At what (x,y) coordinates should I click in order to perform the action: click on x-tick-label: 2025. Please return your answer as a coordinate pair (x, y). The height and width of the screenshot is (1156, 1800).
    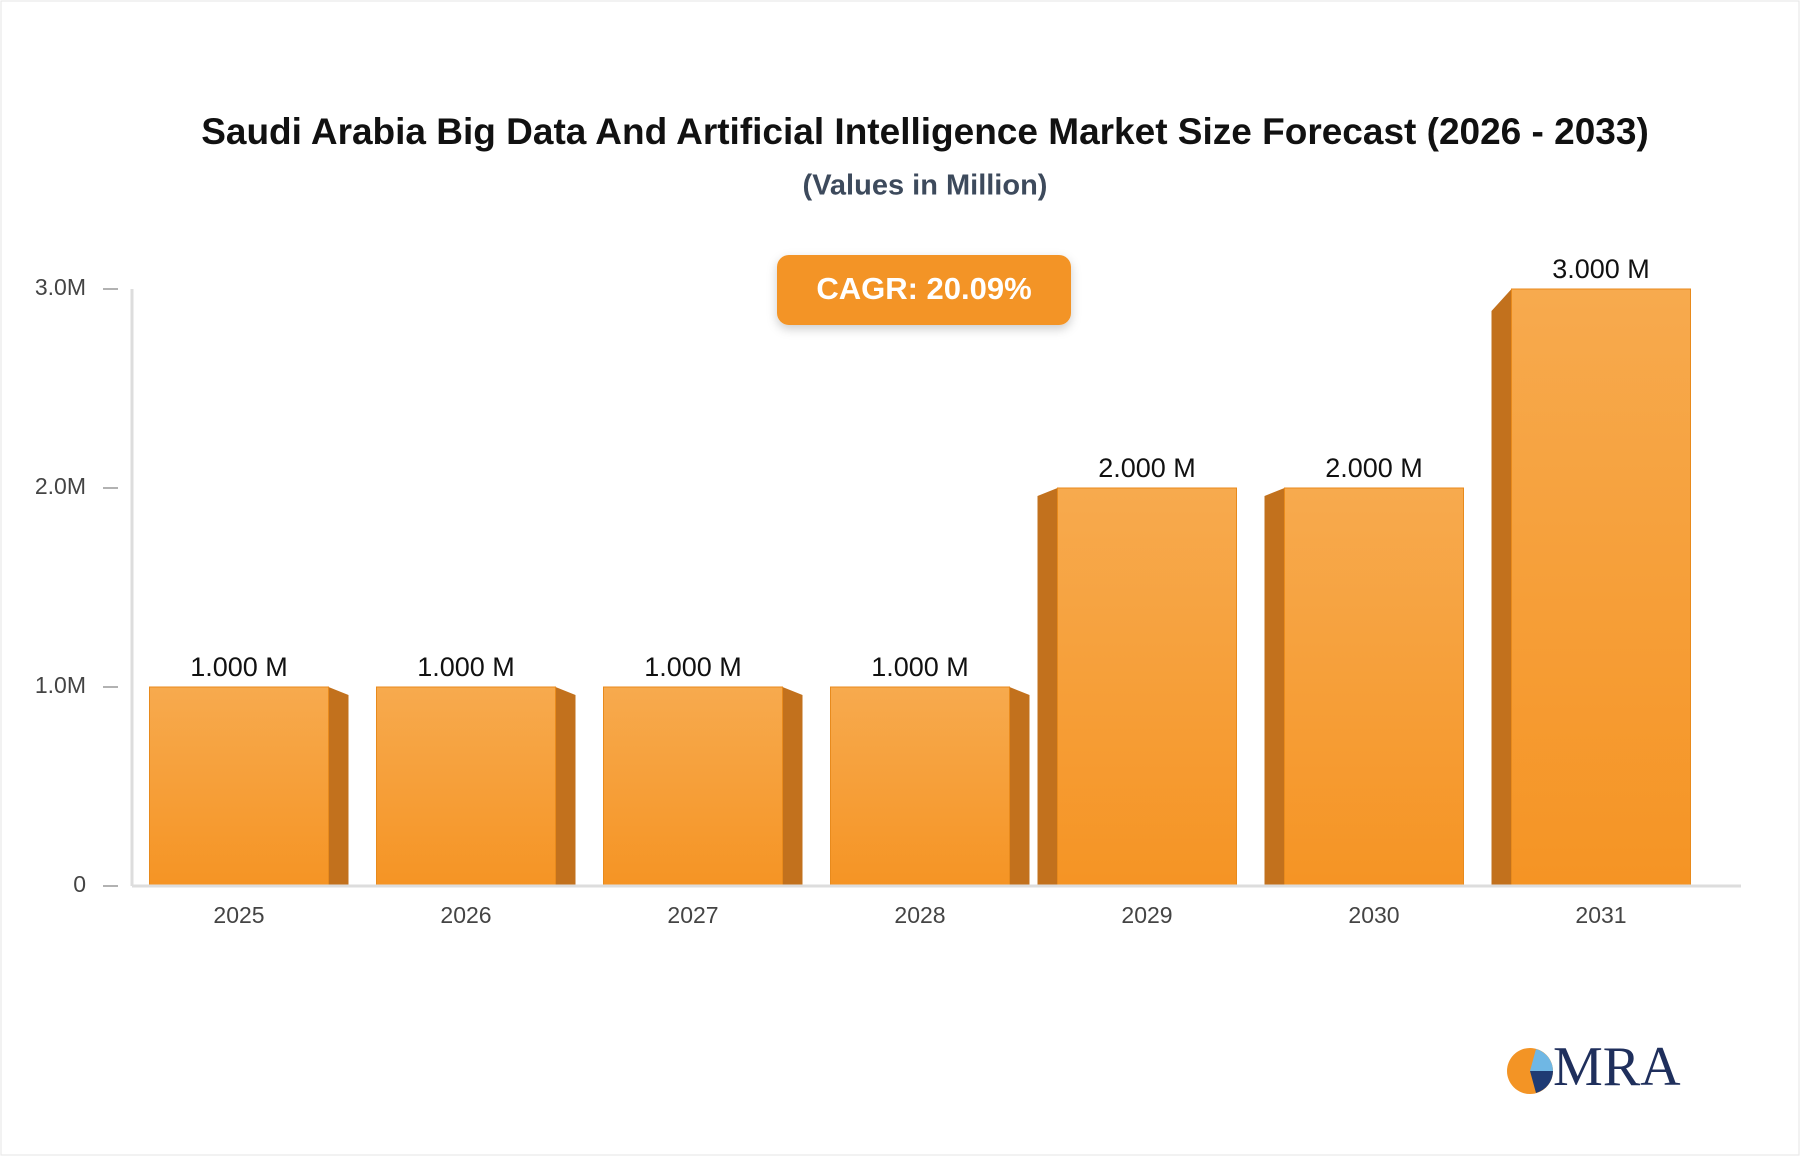
    Looking at the image, I should click on (238, 915).